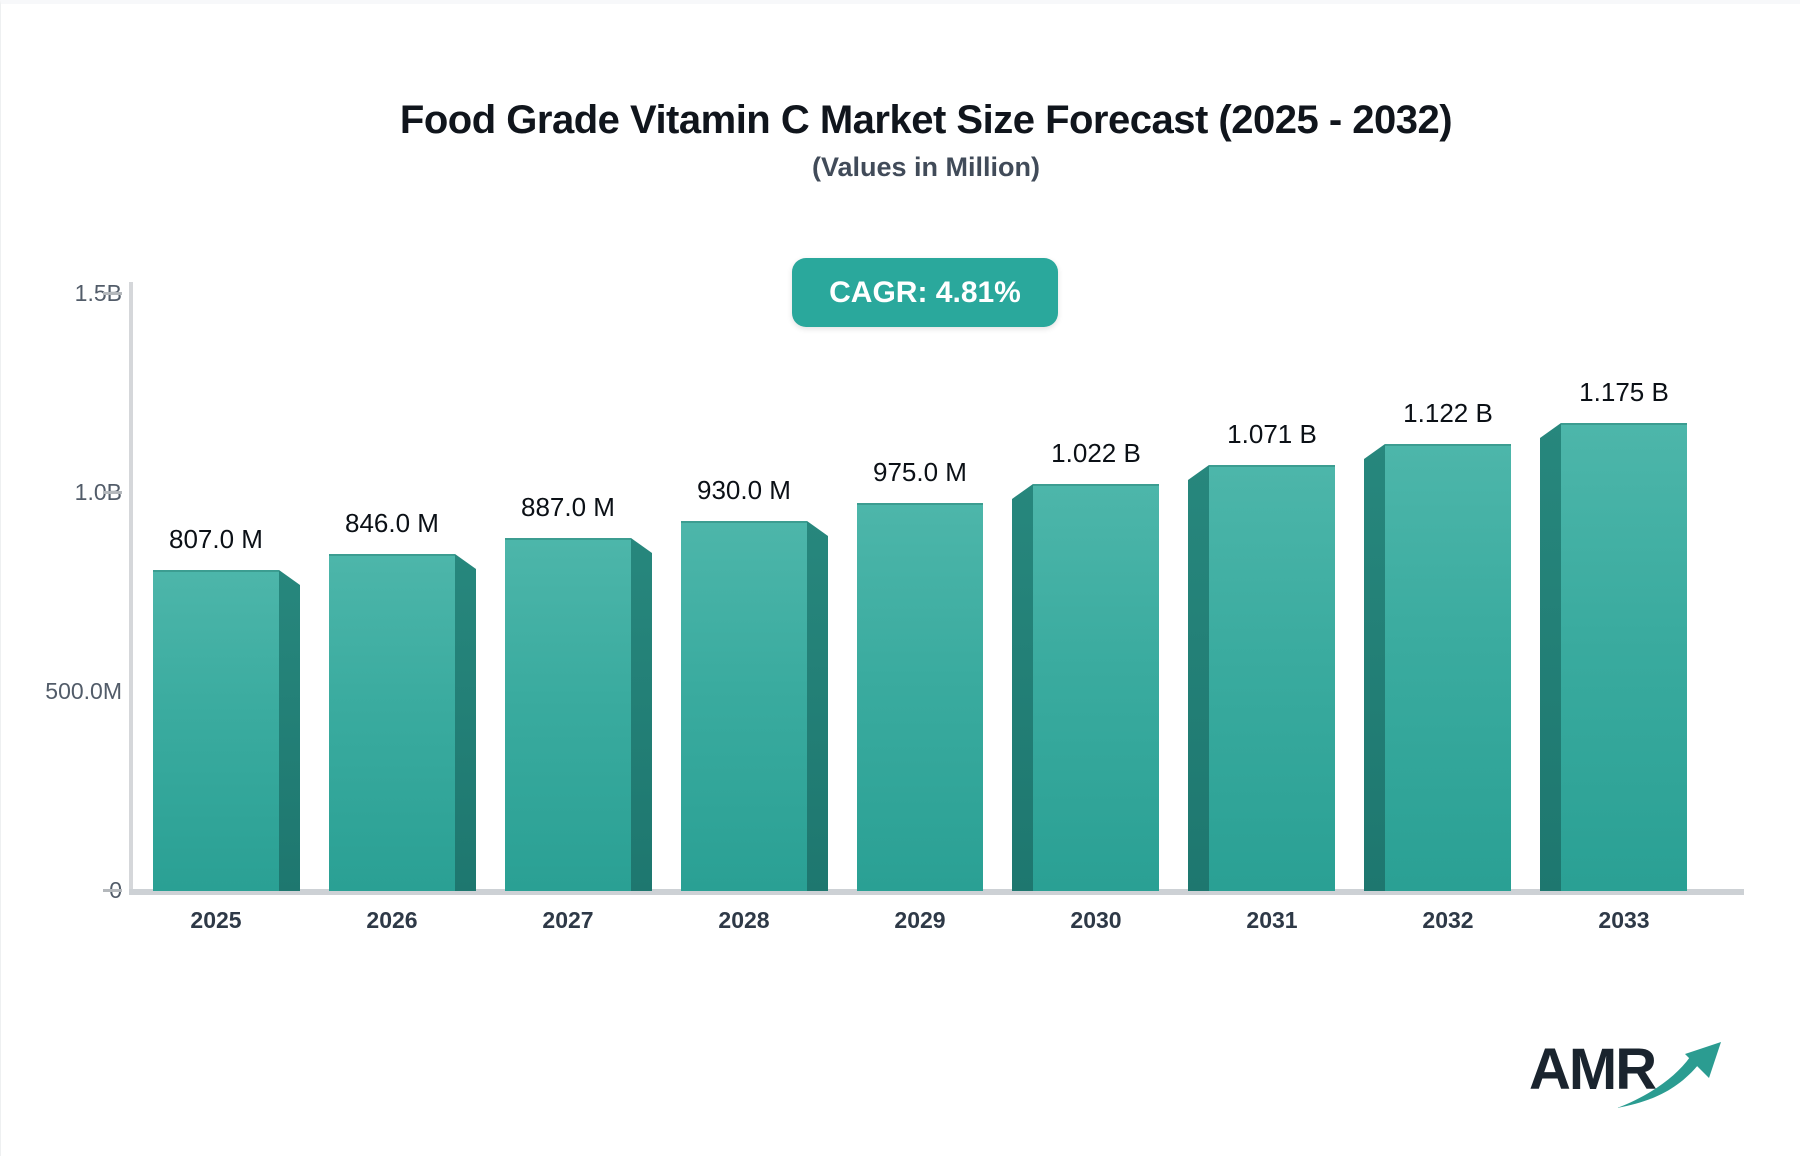 The image size is (1800, 1156). Describe the element at coordinates (131, 588) in the screenshot. I see `y-axis-line` at that location.